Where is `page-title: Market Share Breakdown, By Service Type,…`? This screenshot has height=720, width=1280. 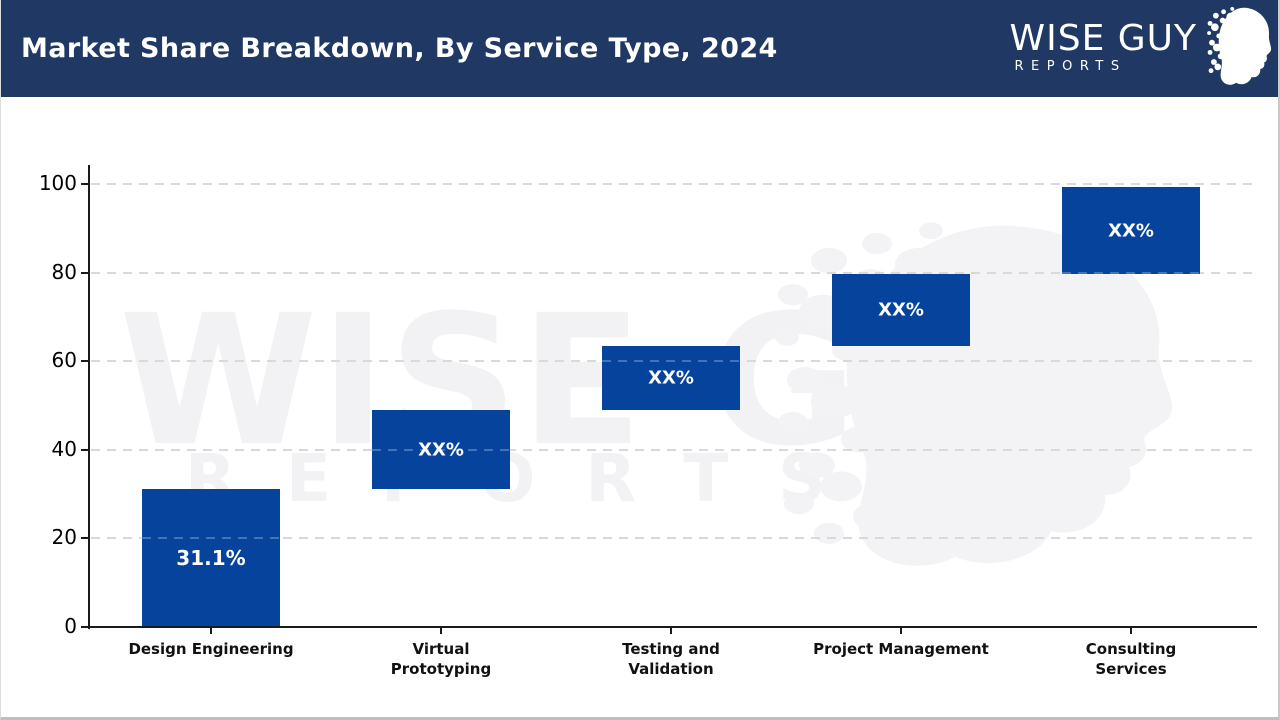 page-title: Market Share Breakdown, By Service Type,… is located at coordinates (399, 48).